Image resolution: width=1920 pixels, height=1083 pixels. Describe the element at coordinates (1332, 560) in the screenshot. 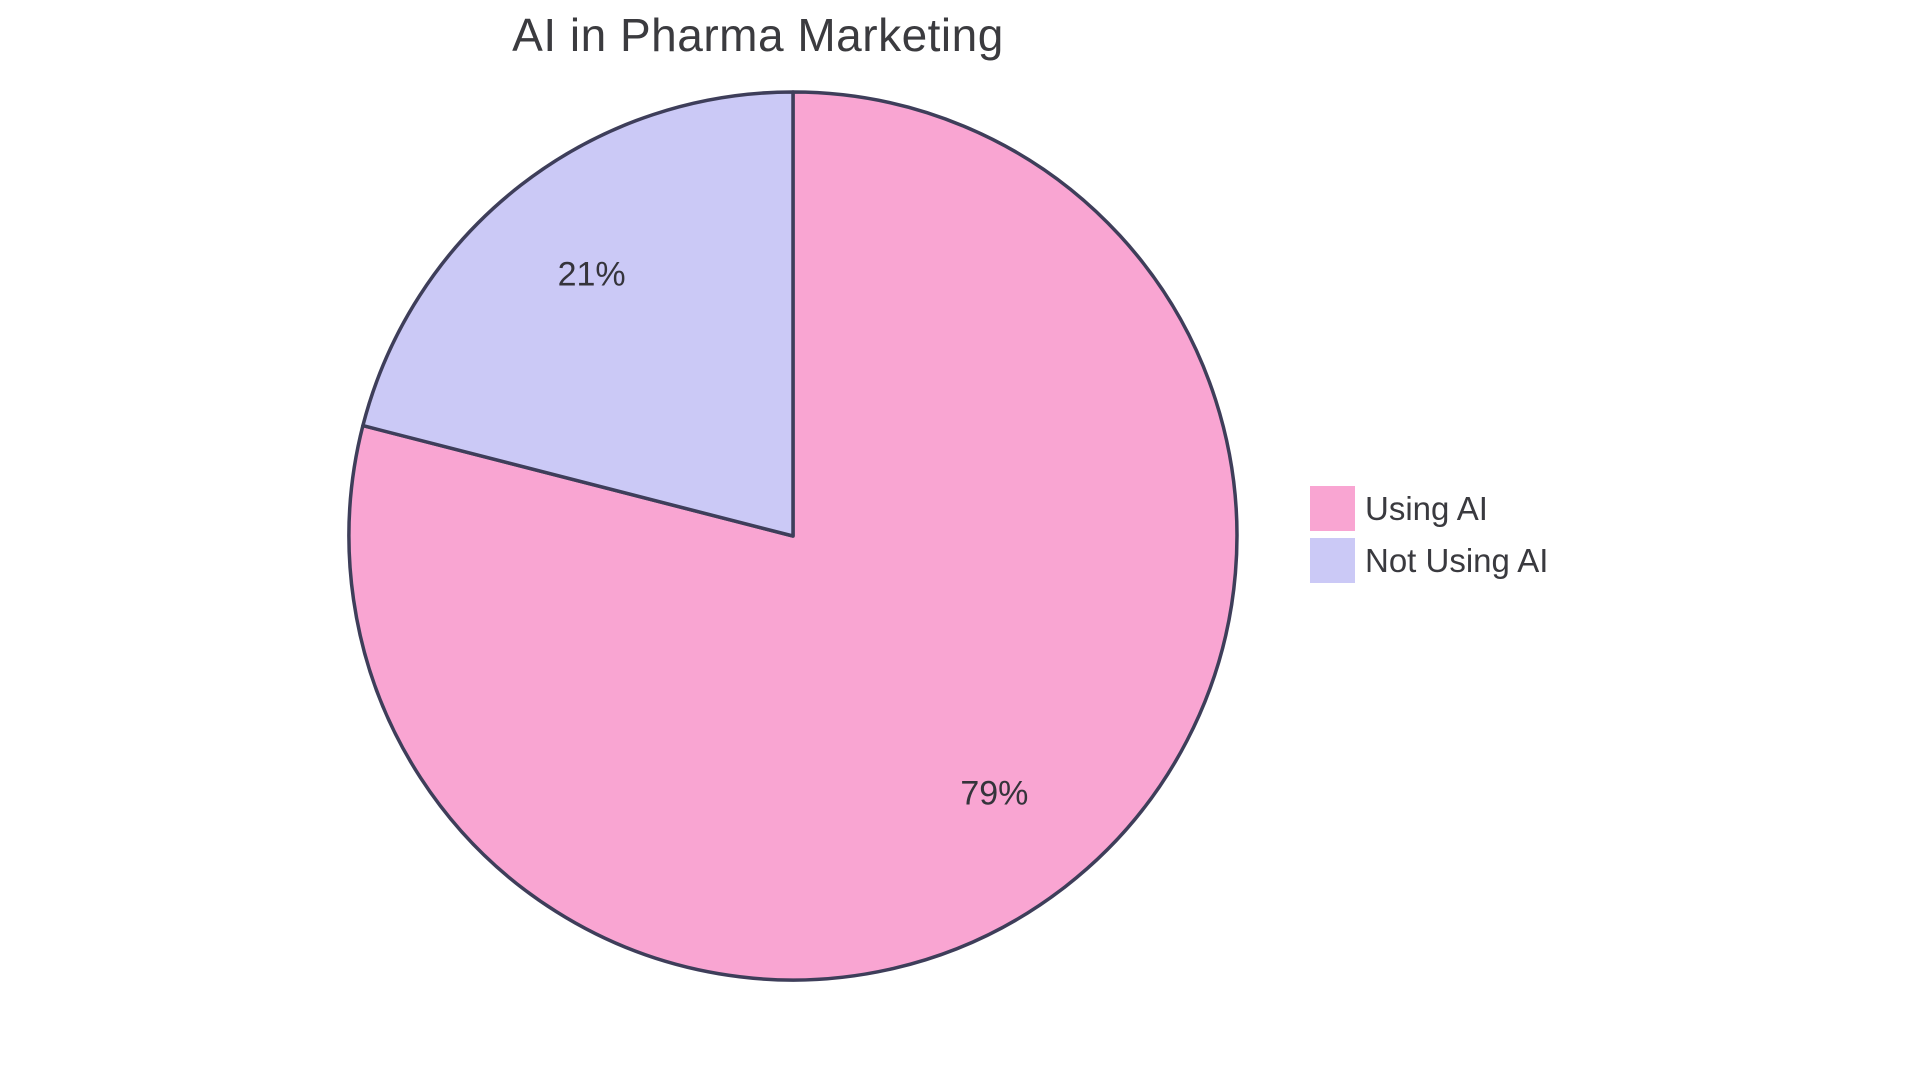

I see `legend-swatch-not-using-ai` at that location.